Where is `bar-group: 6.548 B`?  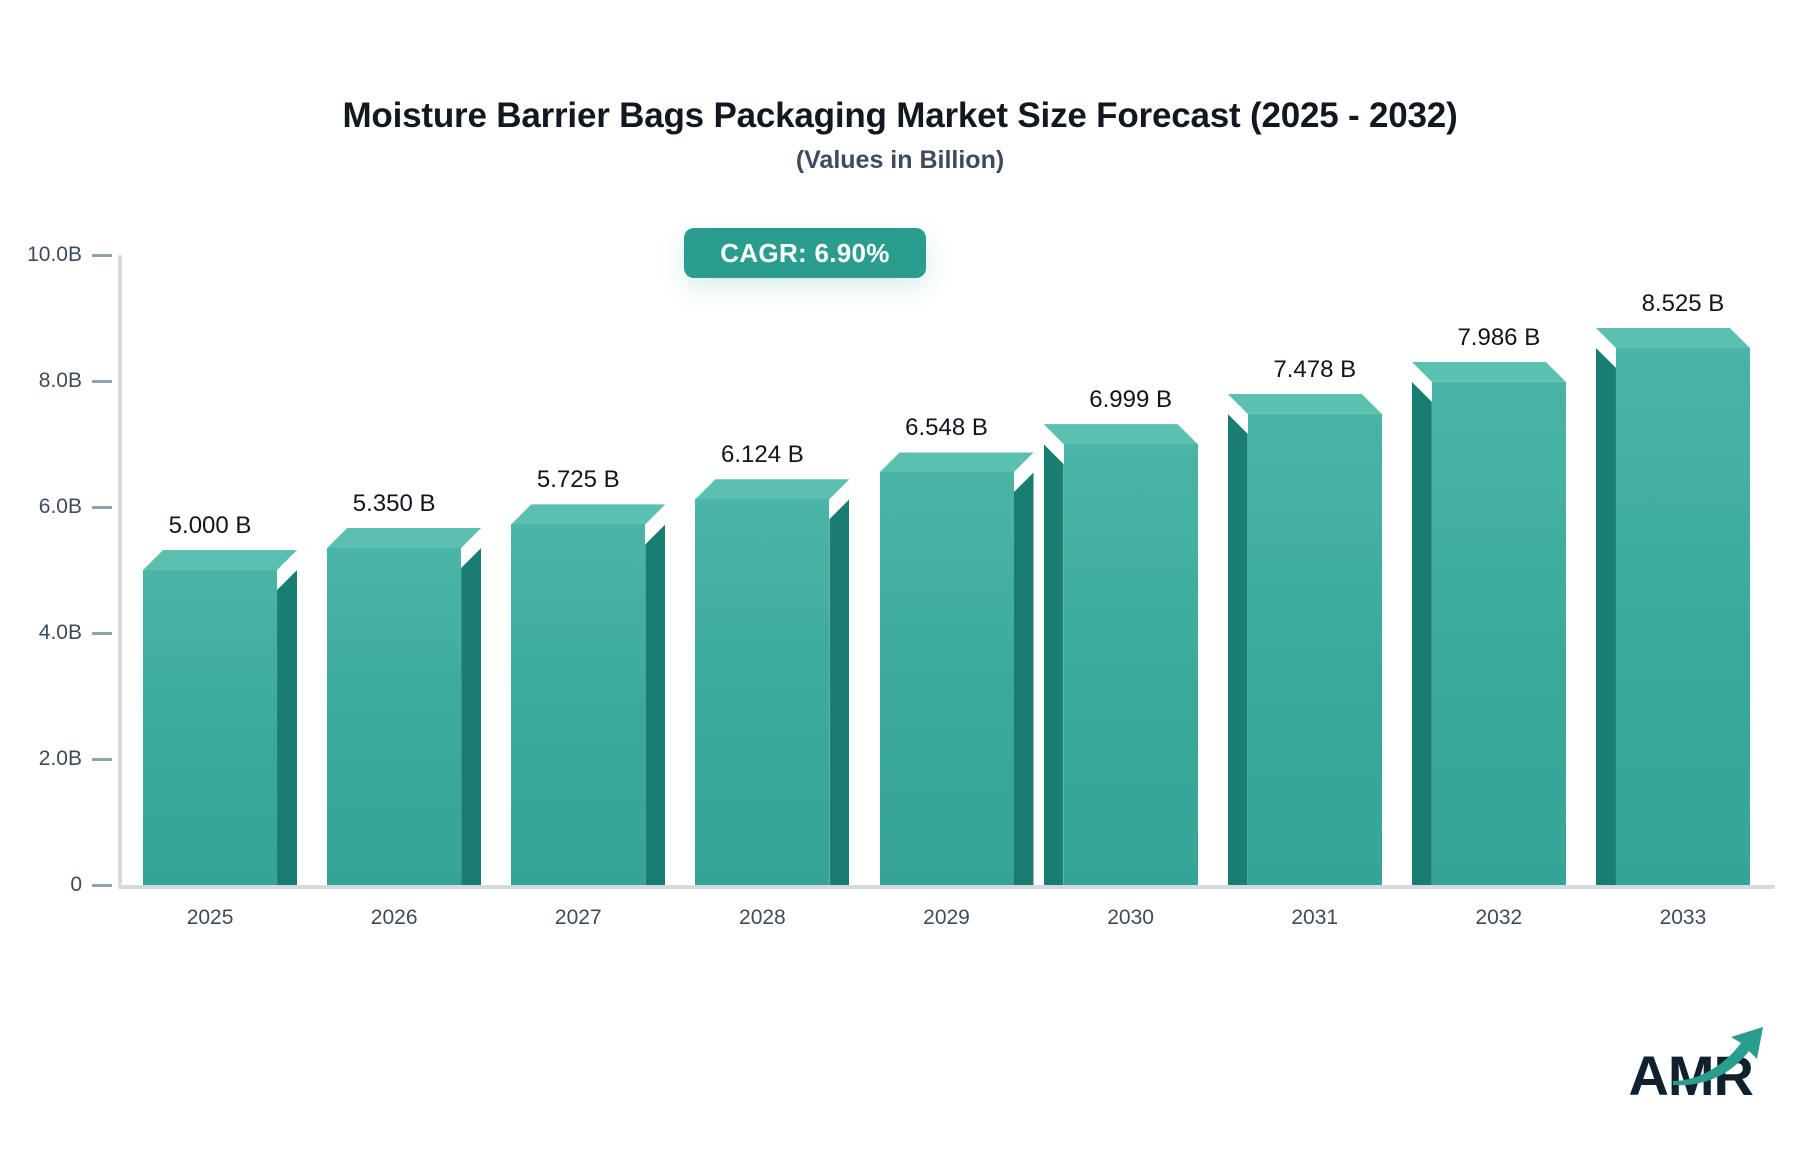 bar-group: 6.548 B is located at coordinates (947, 570).